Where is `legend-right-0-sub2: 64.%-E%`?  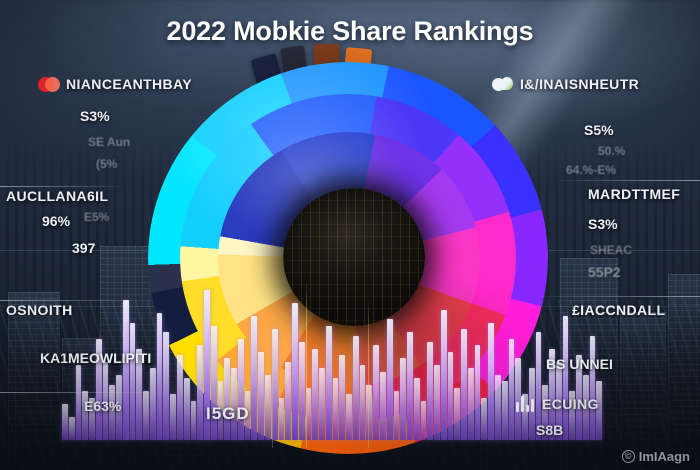 legend-right-0-sub2: 64.%-E% is located at coordinates (591, 170).